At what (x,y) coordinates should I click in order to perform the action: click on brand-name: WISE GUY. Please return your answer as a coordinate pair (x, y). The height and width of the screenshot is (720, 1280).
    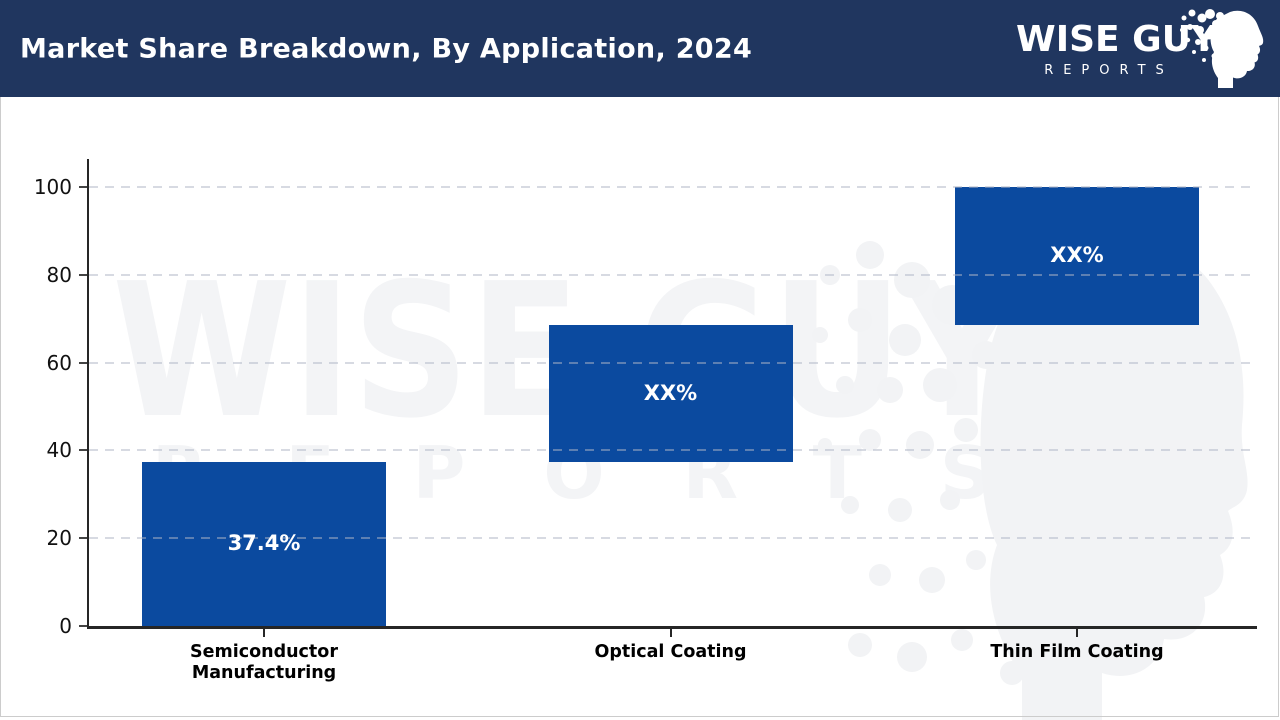
    Looking at the image, I should click on (1117, 39).